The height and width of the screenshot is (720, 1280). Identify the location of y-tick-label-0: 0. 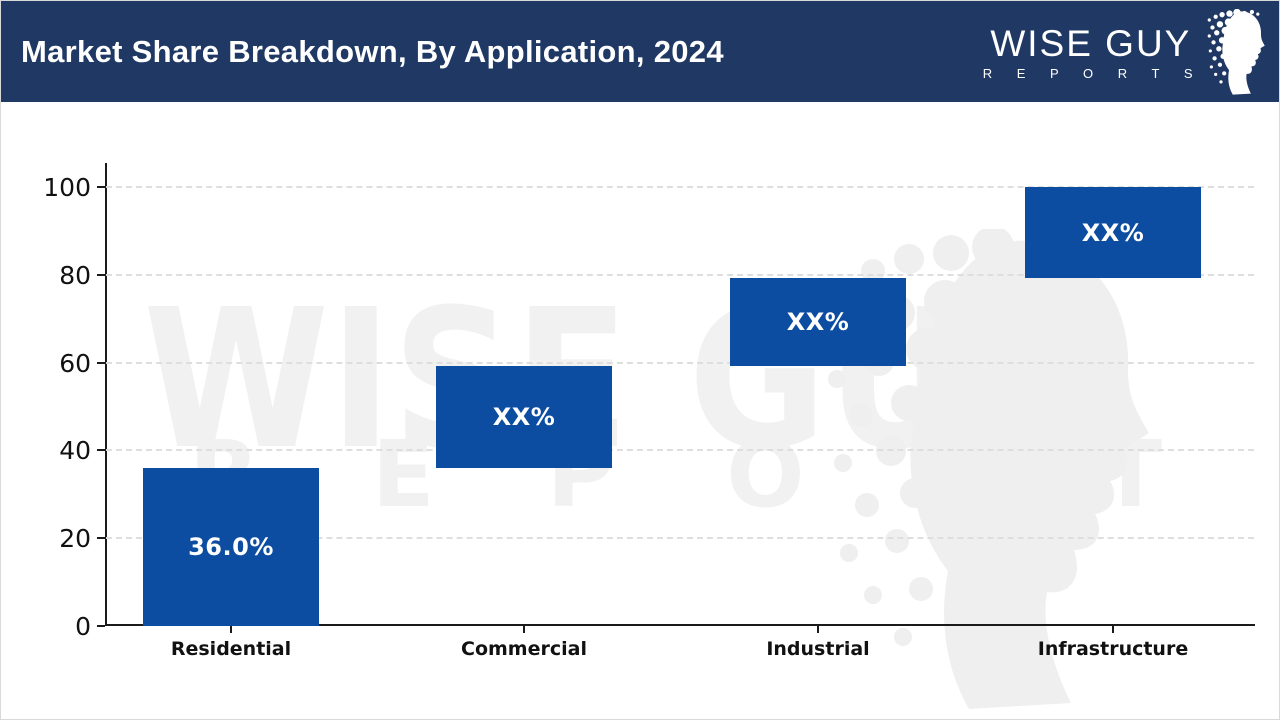
(83, 626).